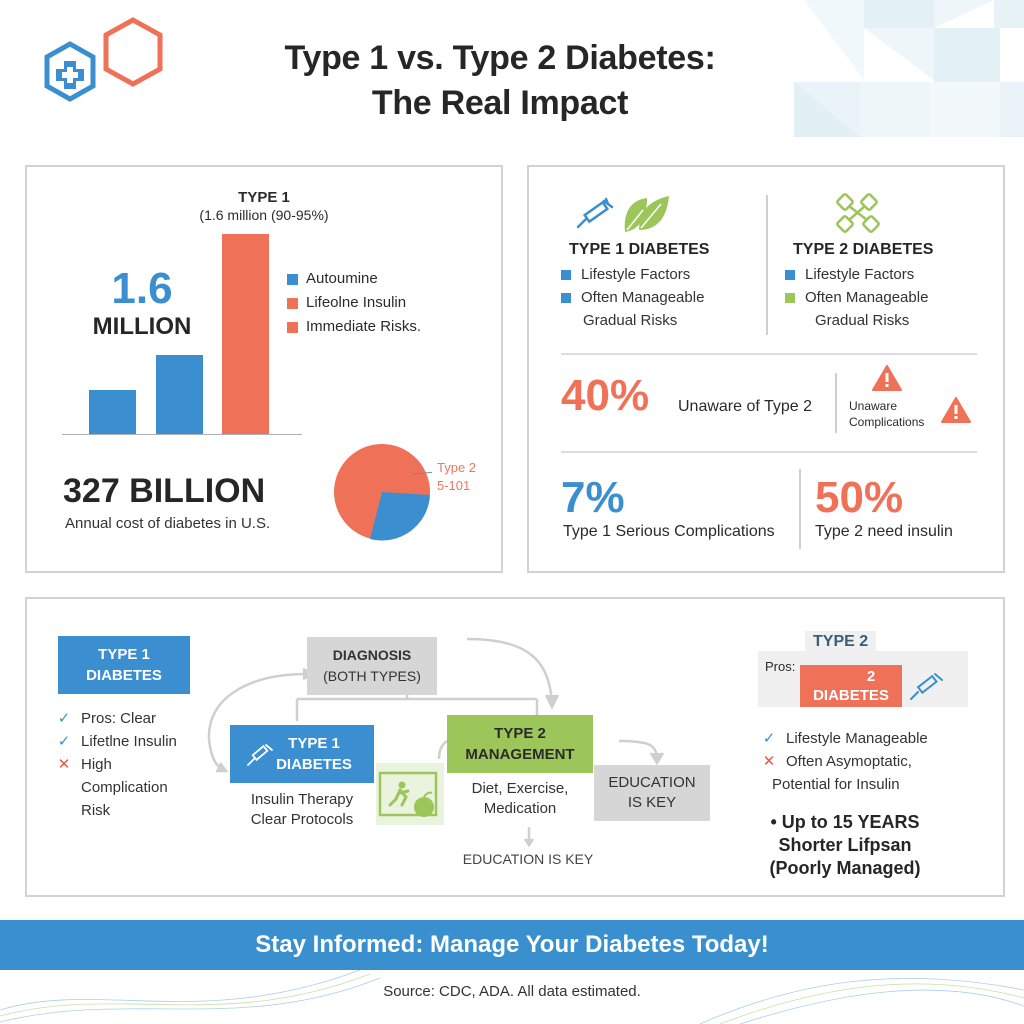  Describe the element at coordinates (520, 744) in the screenshot. I see `type2-management-box: TYPE 2 MANAGEMENT` at that location.